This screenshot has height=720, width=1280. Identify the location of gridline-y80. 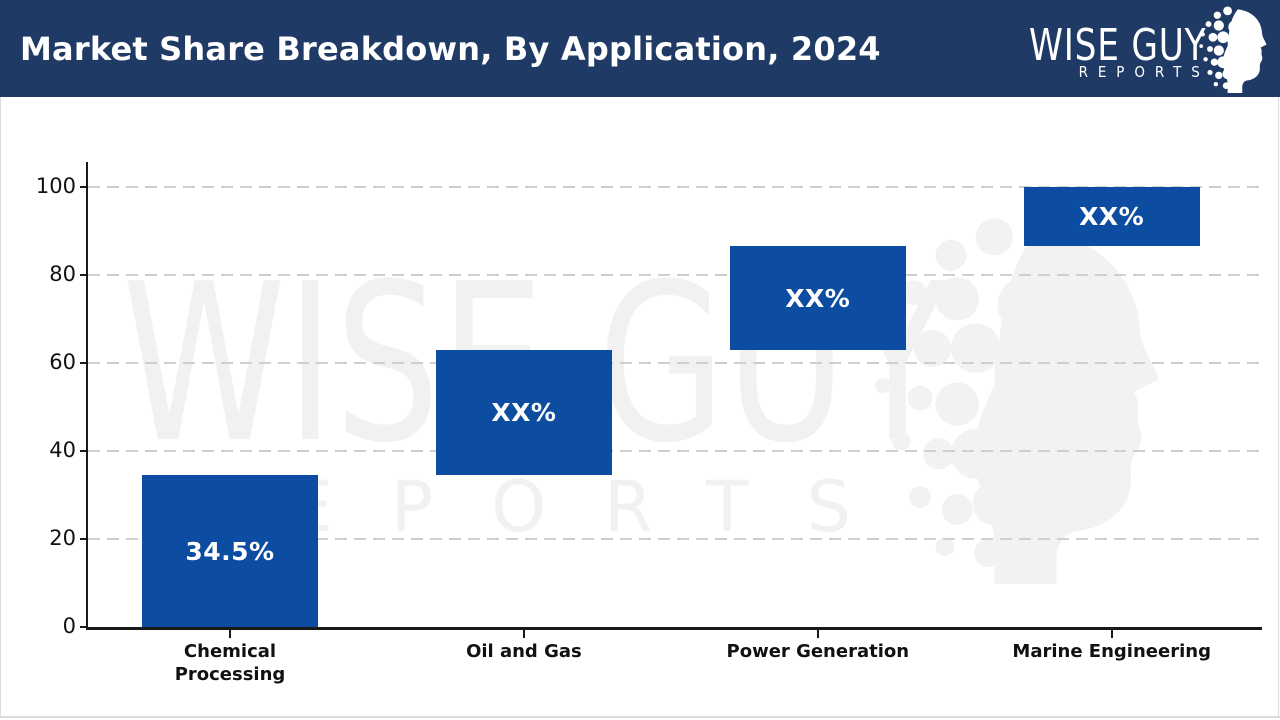
(675, 275).